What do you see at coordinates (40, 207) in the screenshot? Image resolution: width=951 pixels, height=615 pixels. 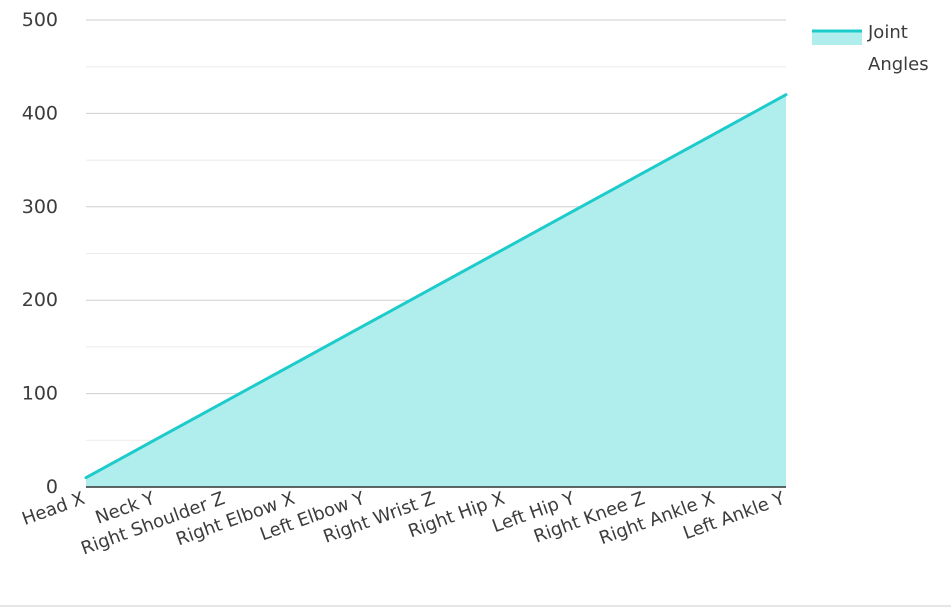 I see `y-tick-label: 300` at bounding box center [40, 207].